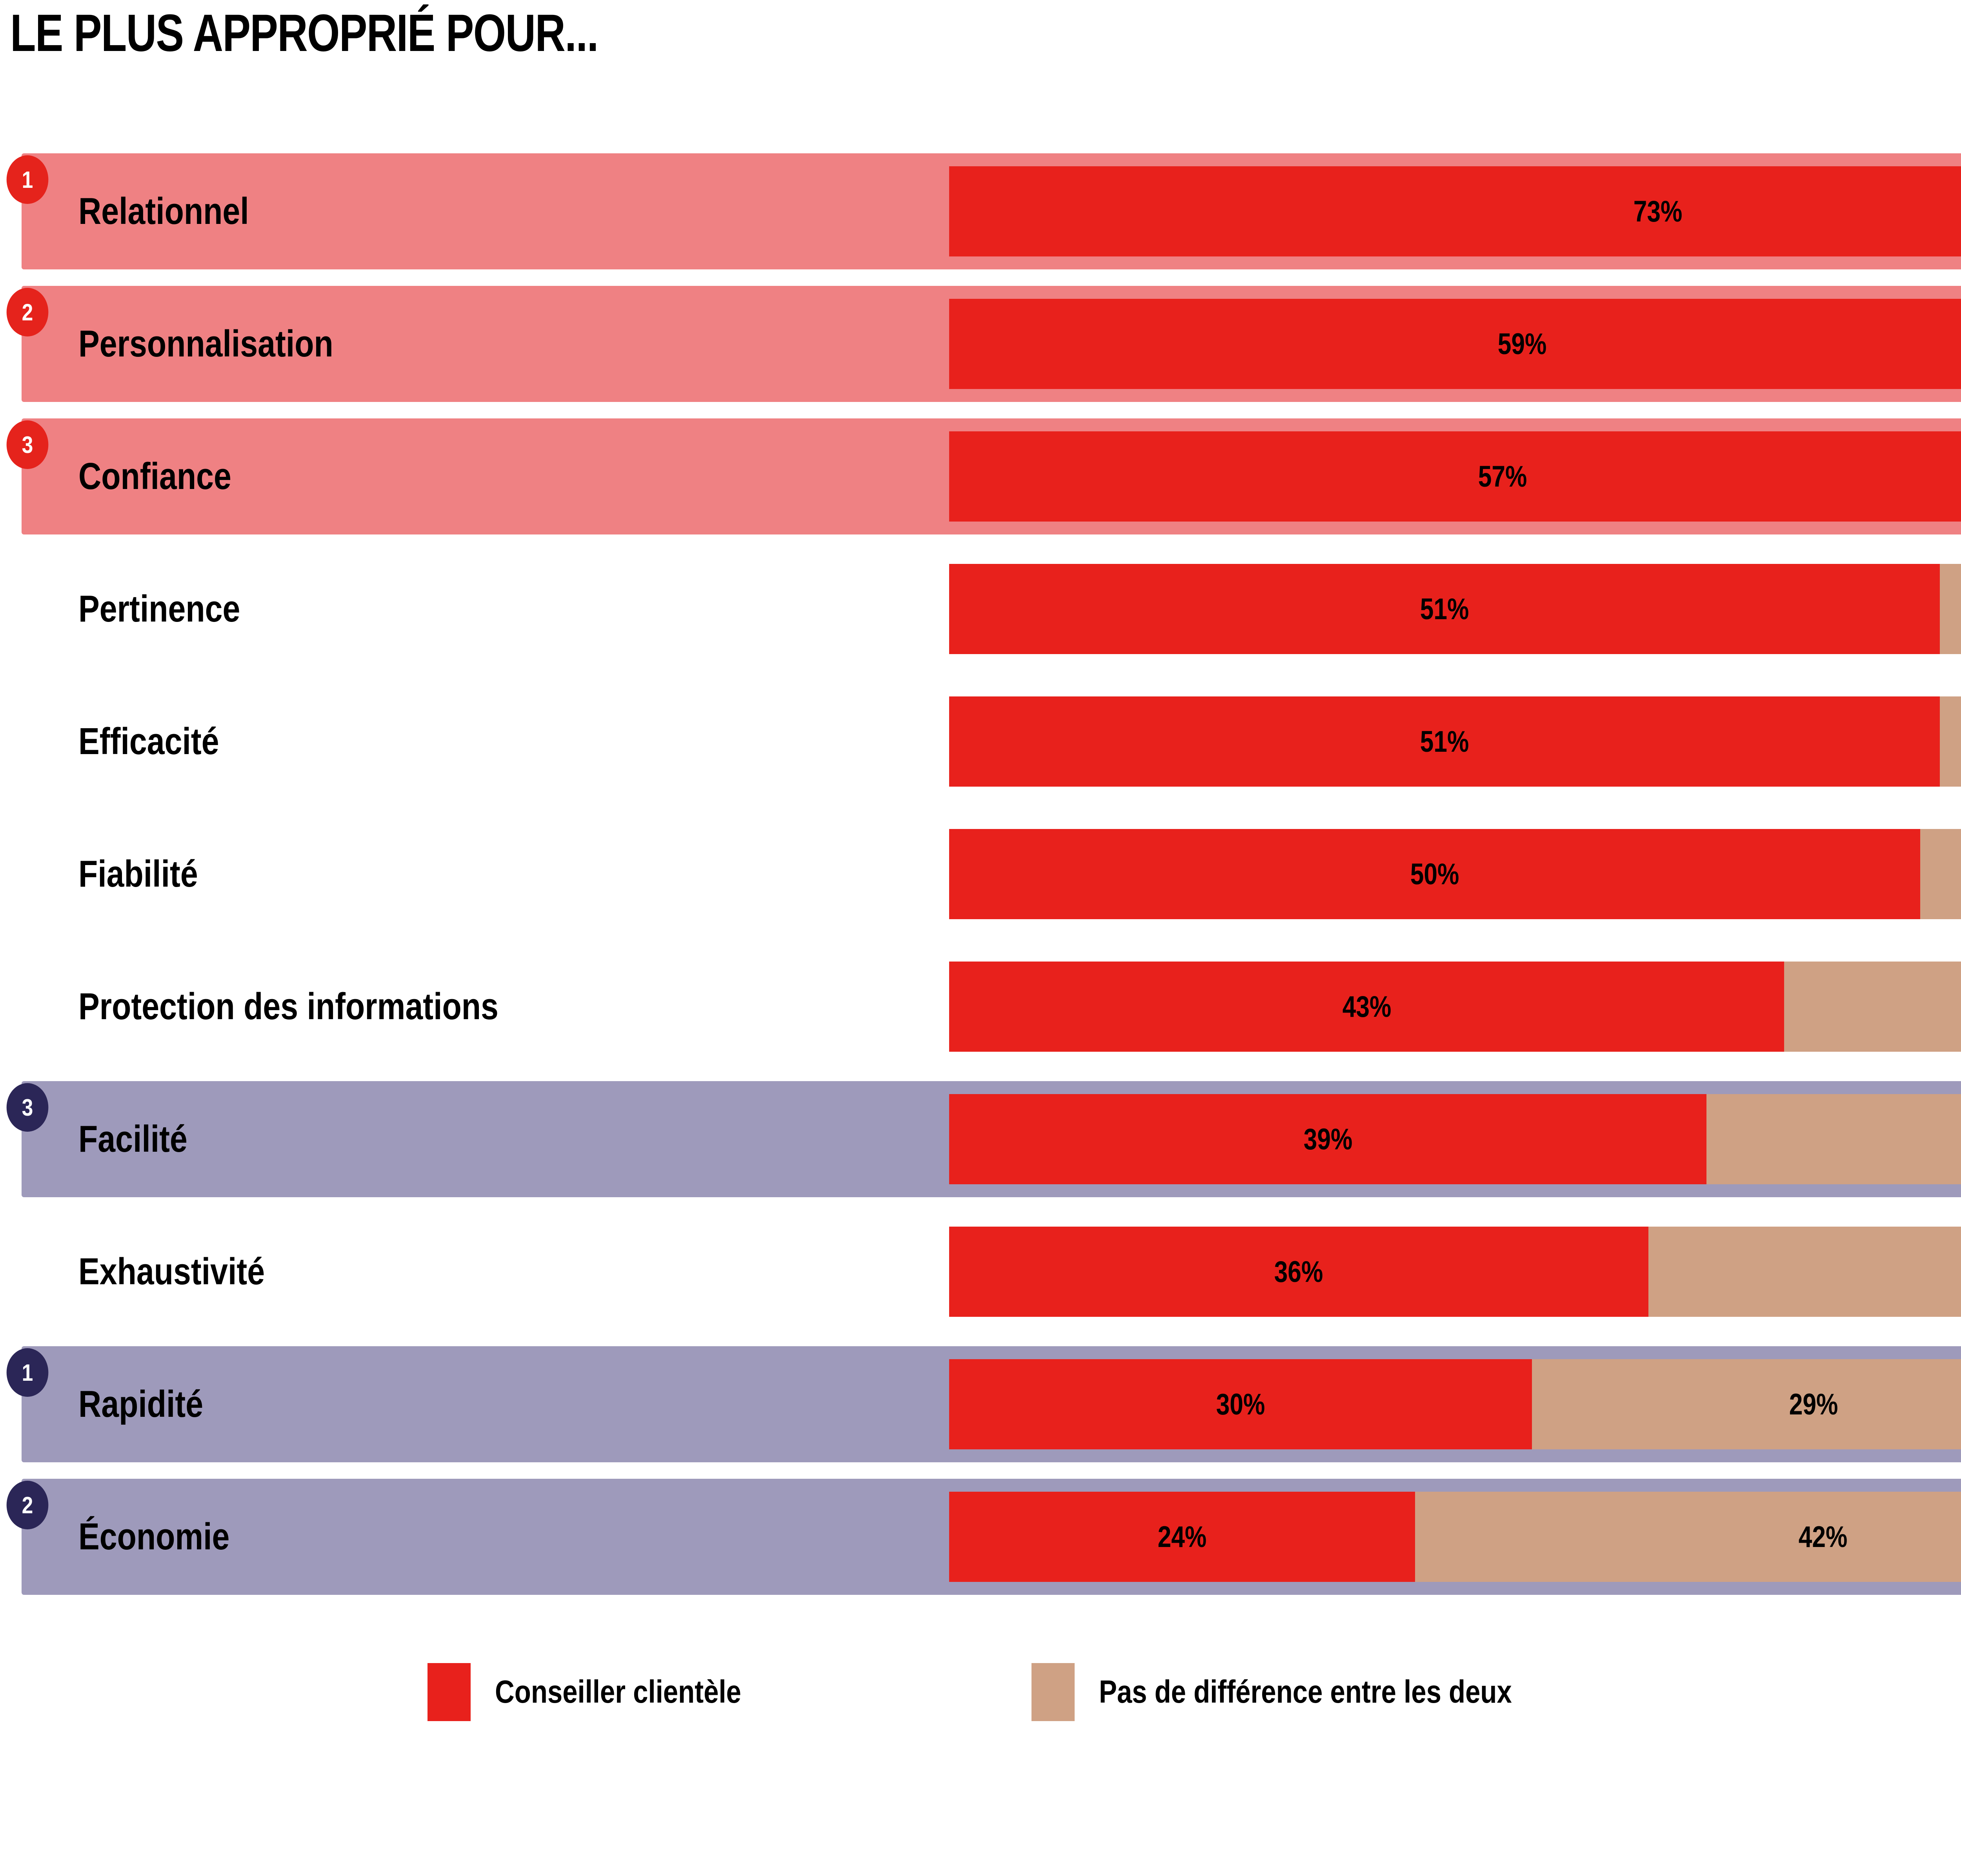  Describe the element at coordinates (1833, 1139) in the screenshot. I see `bar-segment-no-difference: 32%` at that location.